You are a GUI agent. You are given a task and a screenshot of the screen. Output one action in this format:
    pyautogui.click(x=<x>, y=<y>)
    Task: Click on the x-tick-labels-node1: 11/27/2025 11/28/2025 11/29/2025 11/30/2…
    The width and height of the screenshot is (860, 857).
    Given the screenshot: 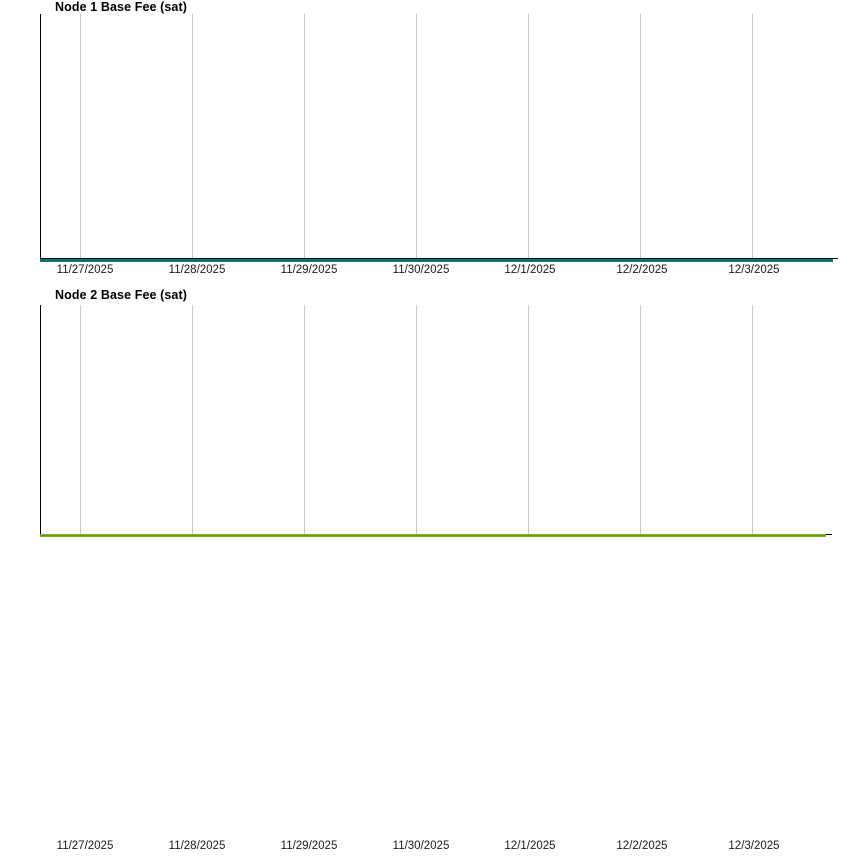 What is the action you would take?
    pyautogui.click(x=439, y=272)
    